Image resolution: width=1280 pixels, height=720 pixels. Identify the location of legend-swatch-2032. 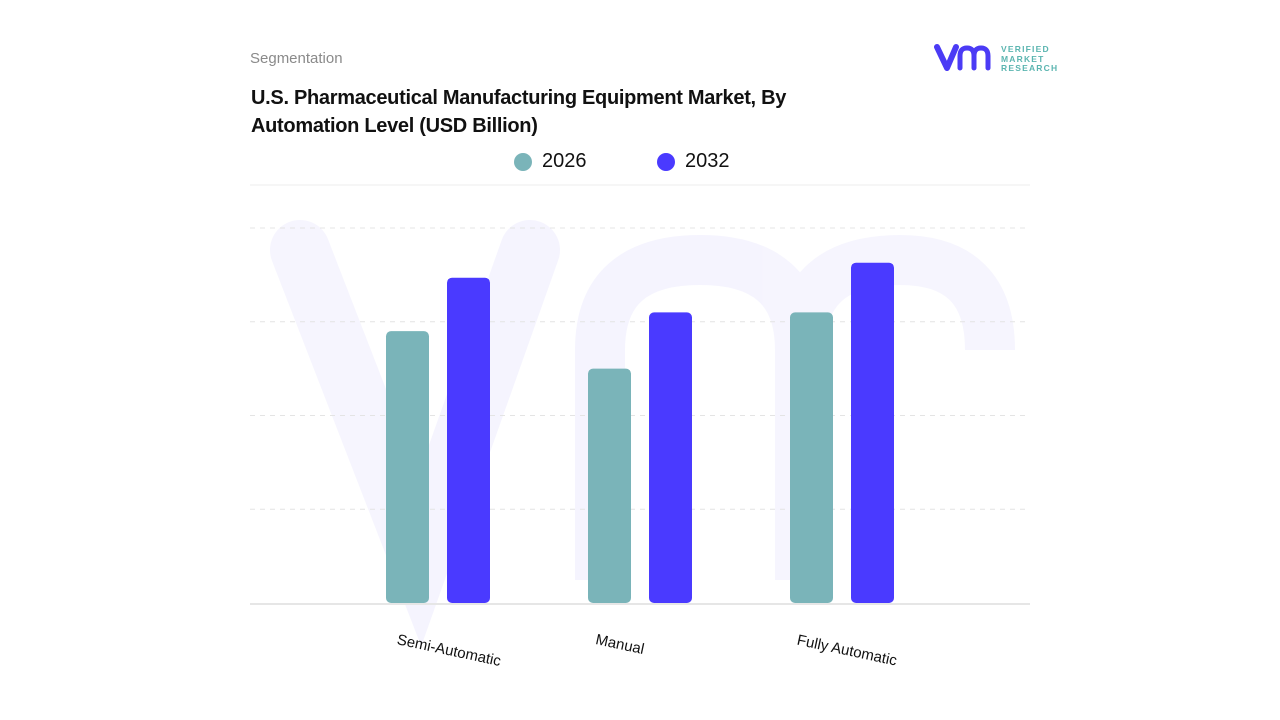
(666, 161).